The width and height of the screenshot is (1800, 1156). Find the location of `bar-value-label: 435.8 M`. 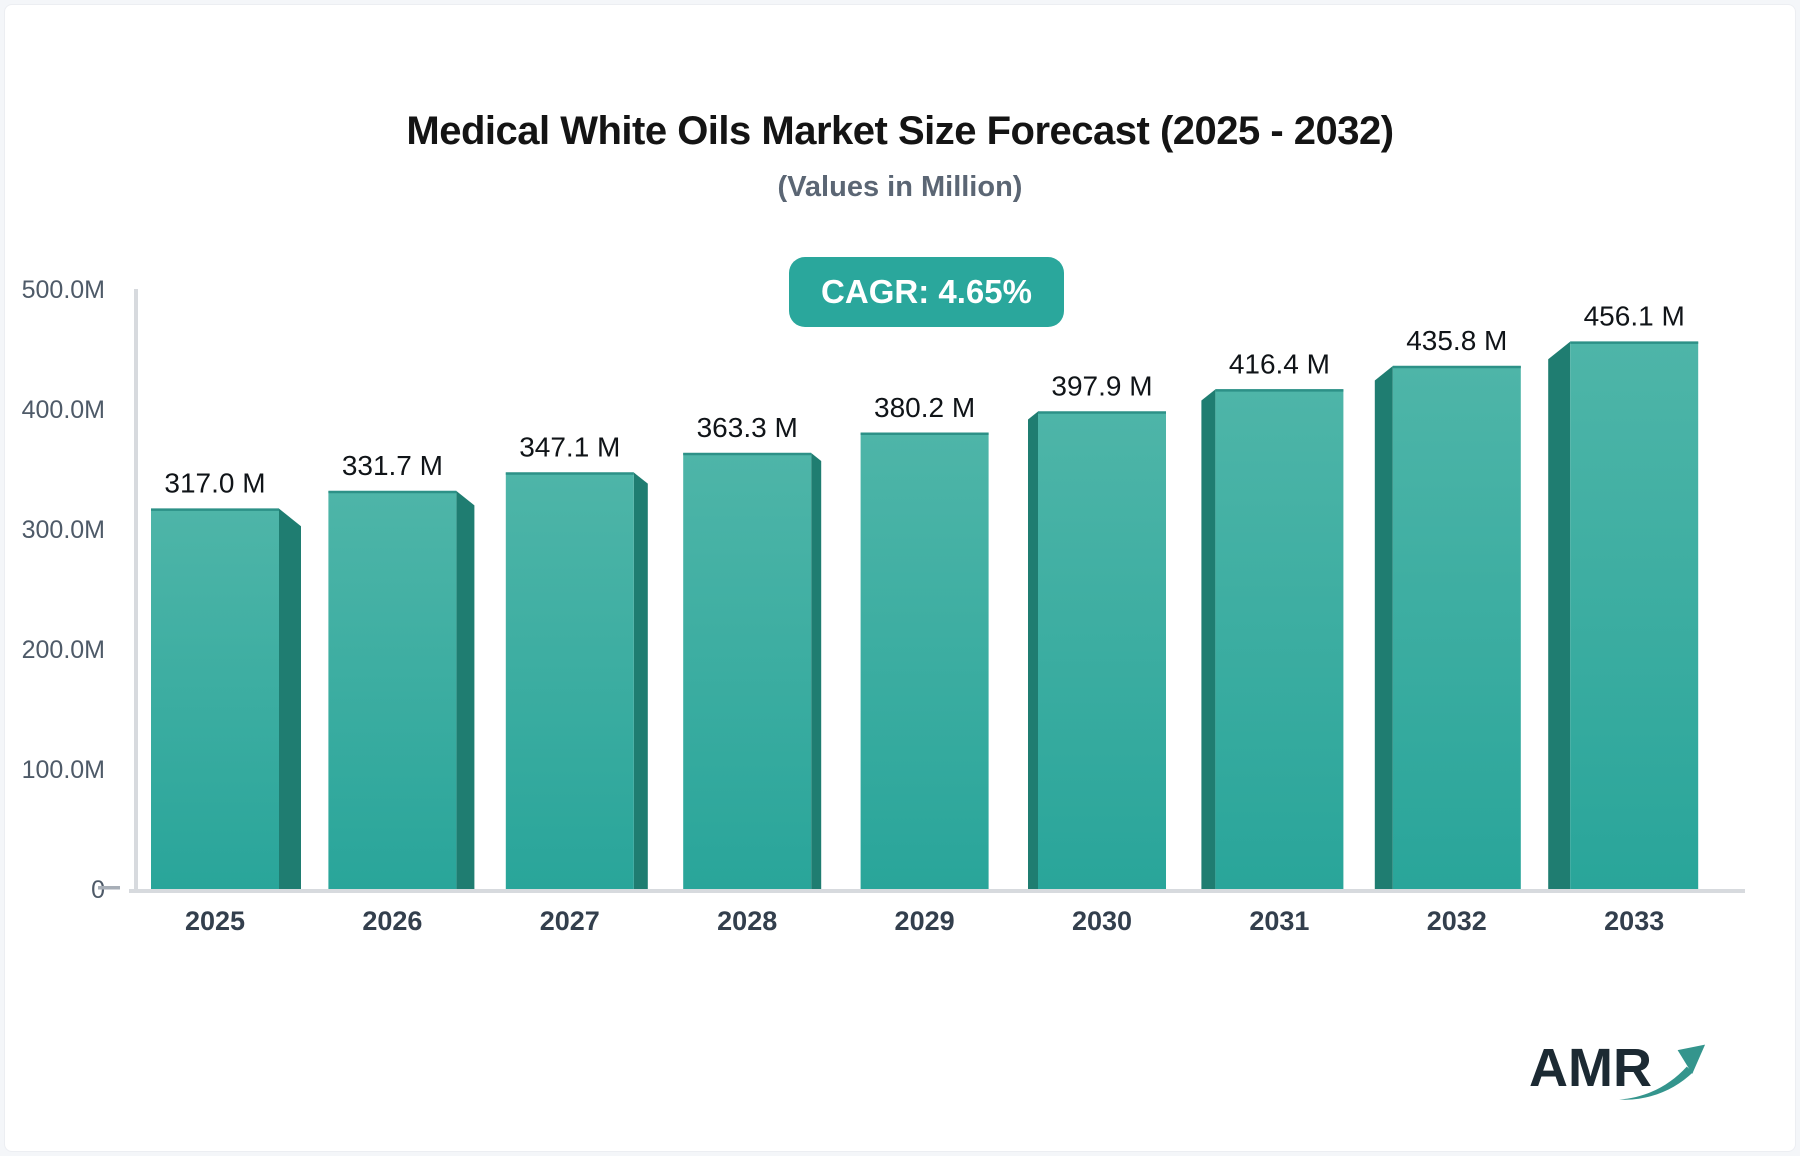

bar-value-label: 435.8 M is located at coordinates (1456, 340).